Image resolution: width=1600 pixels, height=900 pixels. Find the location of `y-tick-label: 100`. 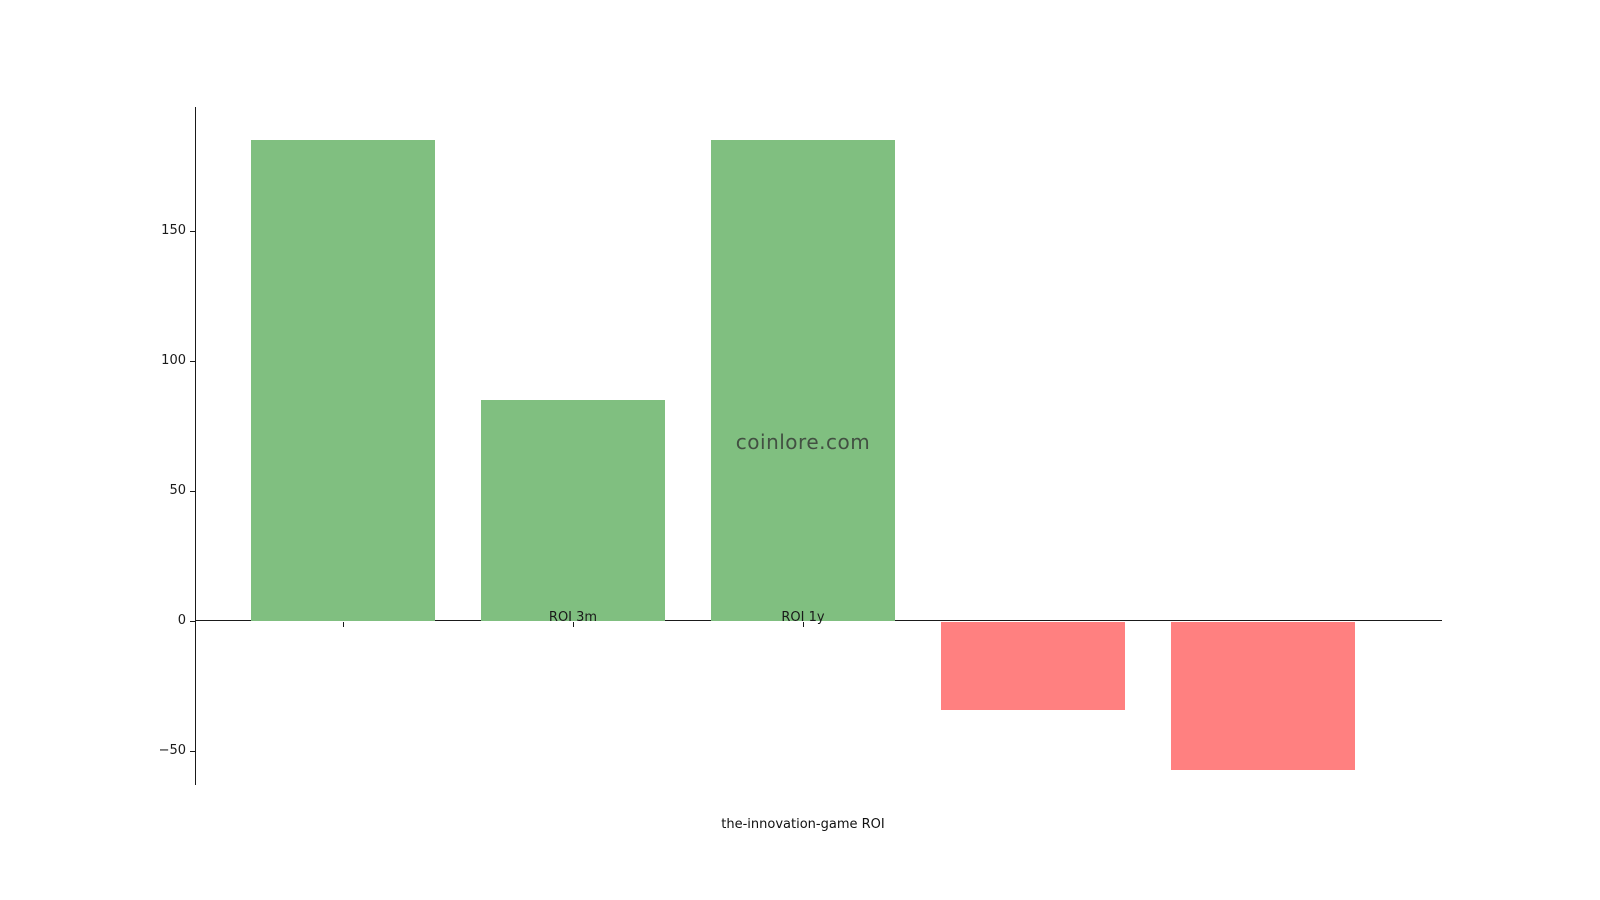

y-tick-label: 100 is located at coordinates (173, 360).